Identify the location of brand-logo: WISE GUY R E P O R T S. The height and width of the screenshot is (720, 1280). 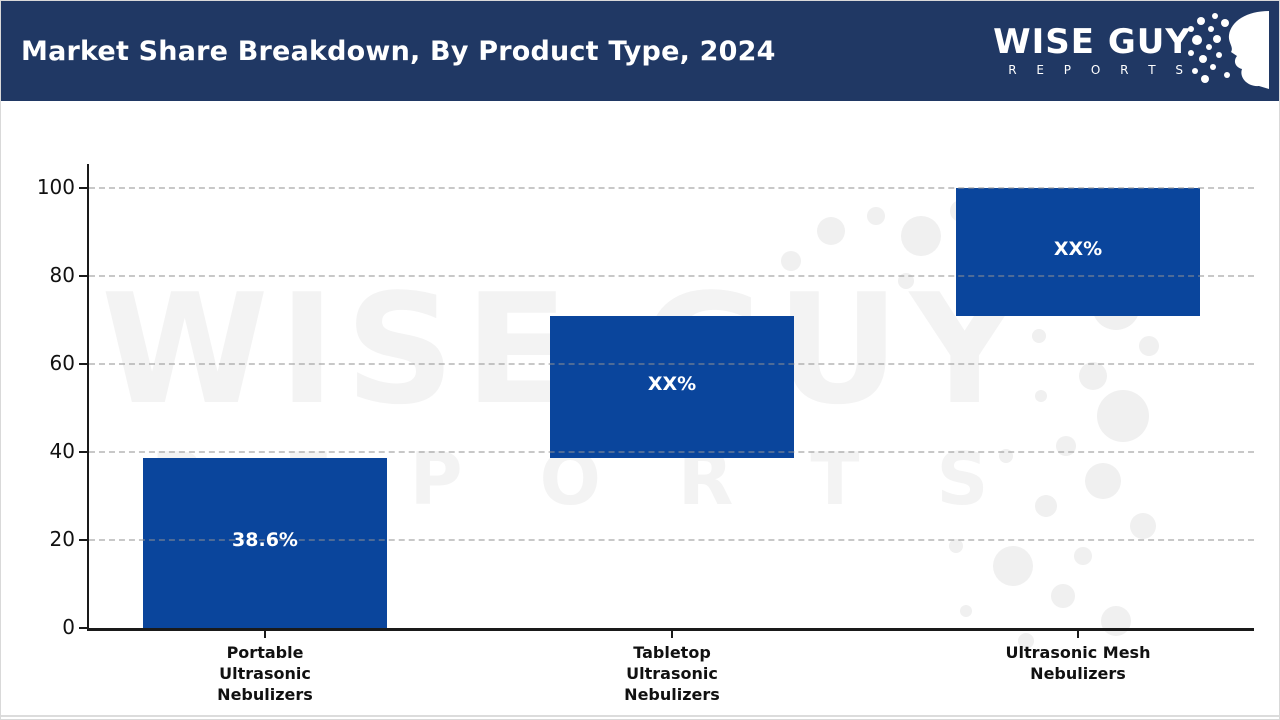
(1133, 51).